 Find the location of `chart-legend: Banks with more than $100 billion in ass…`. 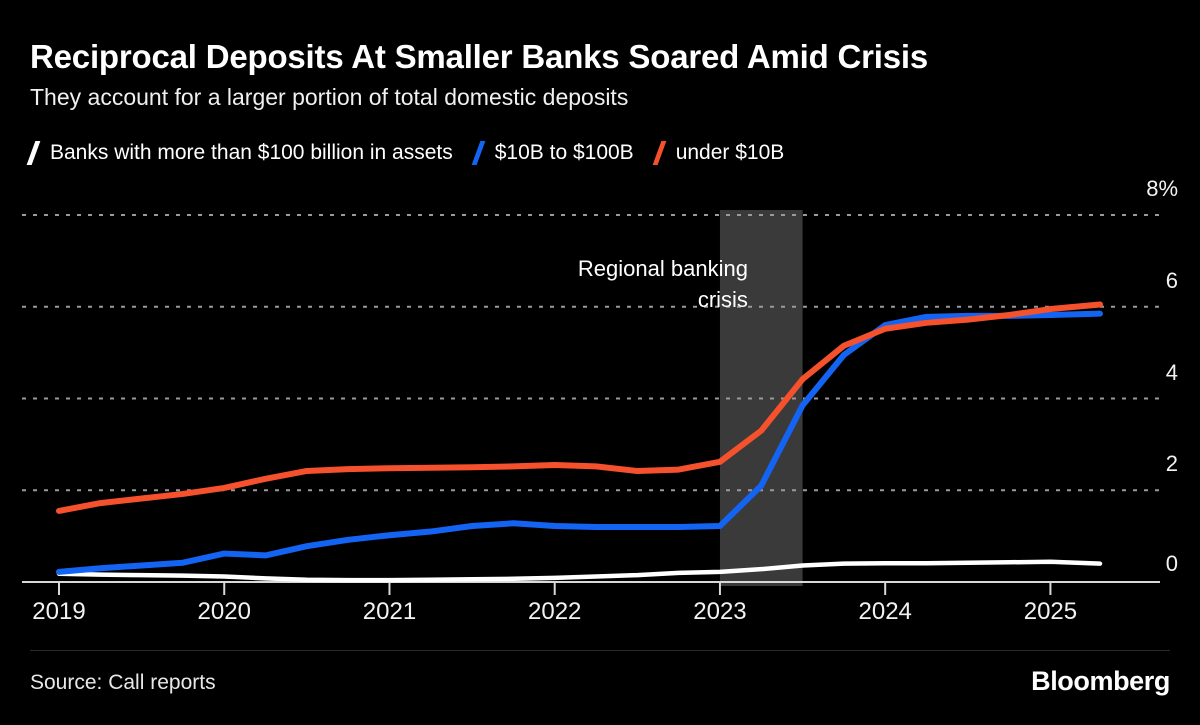

chart-legend: Banks with more than $100 billion in ass… is located at coordinates (416, 153).